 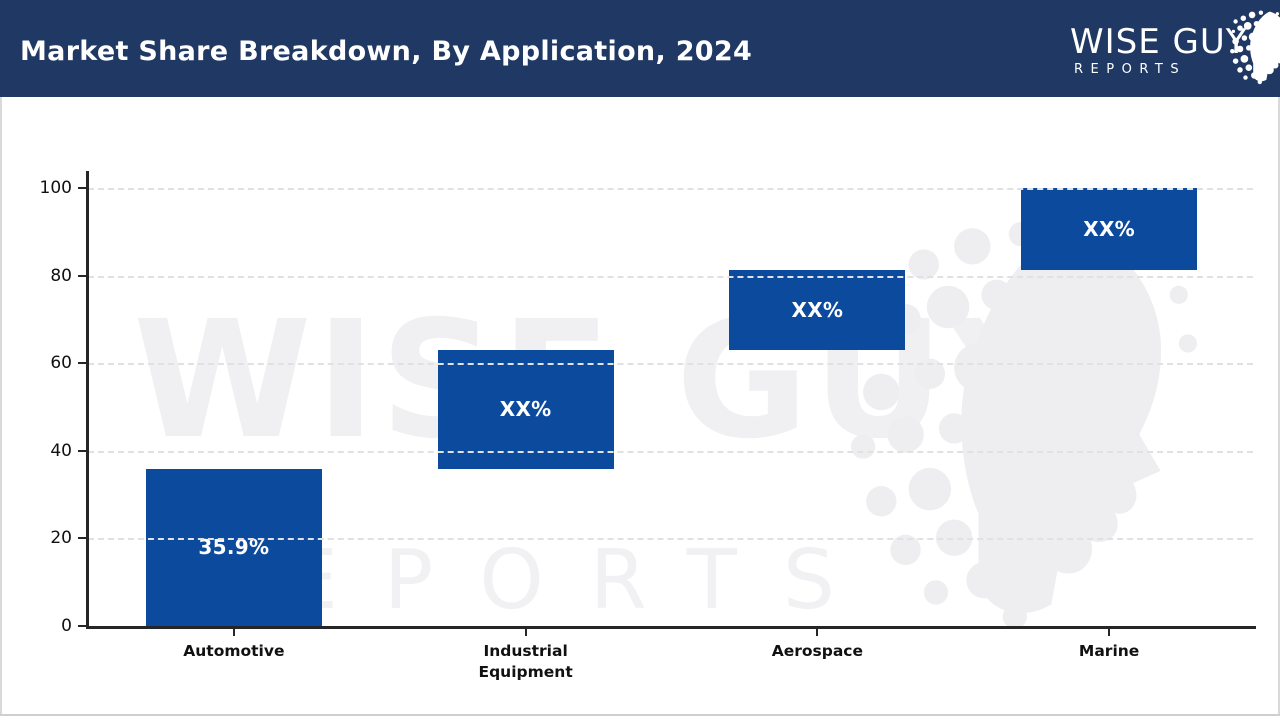 I want to click on x-axis-line, so click(x=671, y=627).